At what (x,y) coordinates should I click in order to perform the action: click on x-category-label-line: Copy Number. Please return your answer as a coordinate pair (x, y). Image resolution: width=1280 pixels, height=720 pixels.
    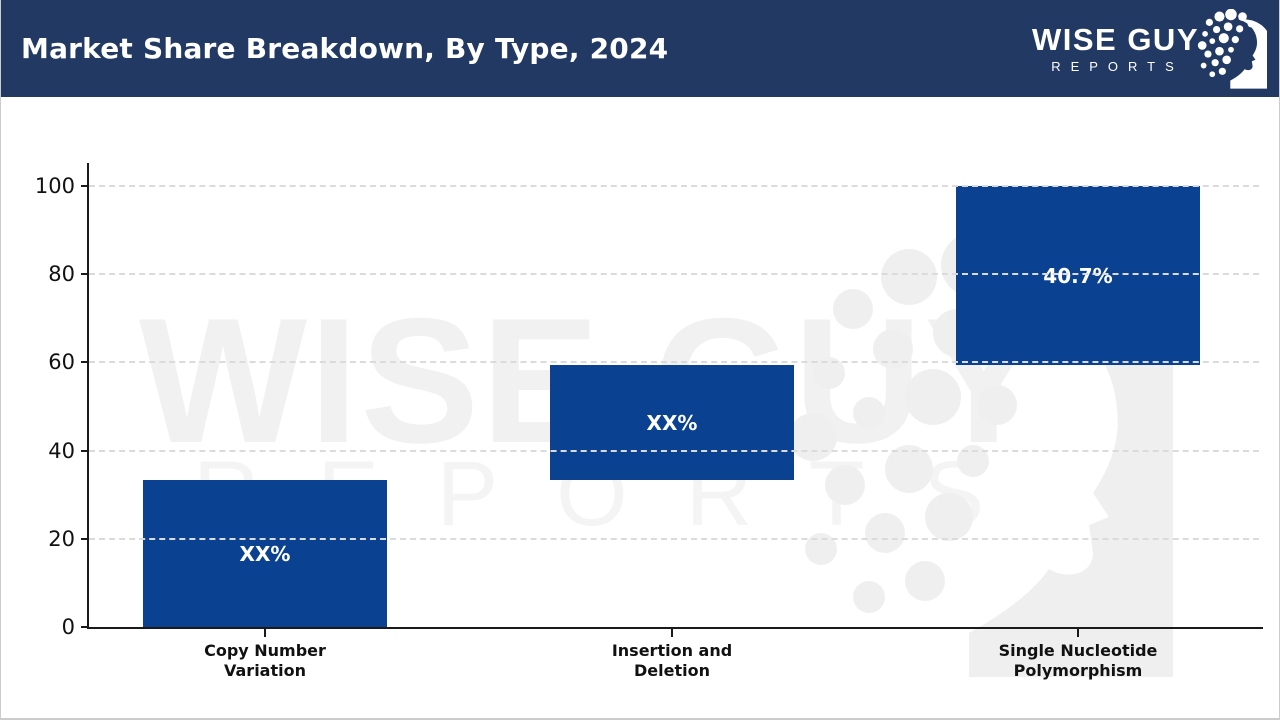
    Looking at the image, I should click on (265, 650).